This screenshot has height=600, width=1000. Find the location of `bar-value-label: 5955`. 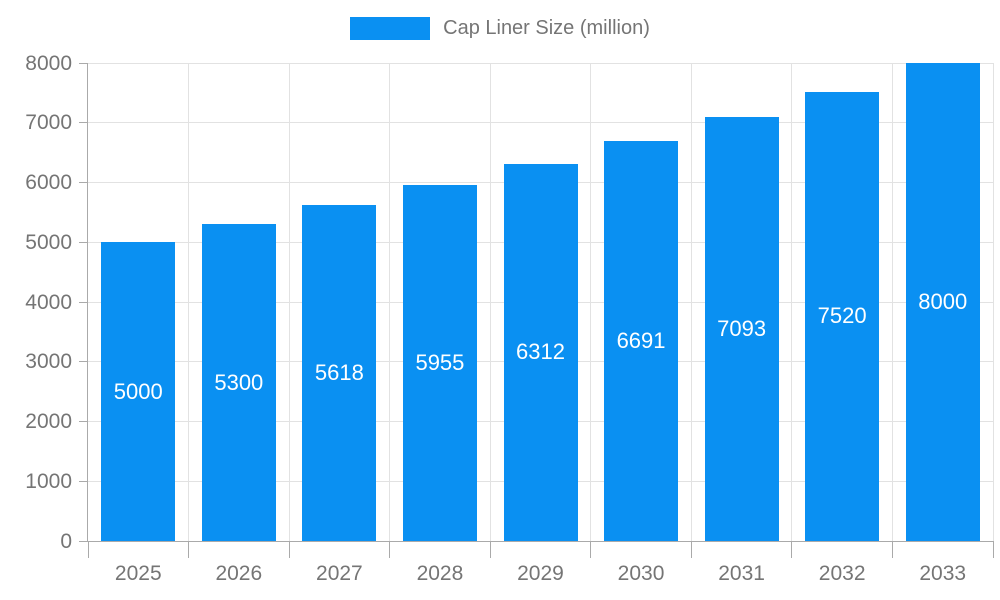

bar-value-label: 5955 is located at coordinates (440, 363).